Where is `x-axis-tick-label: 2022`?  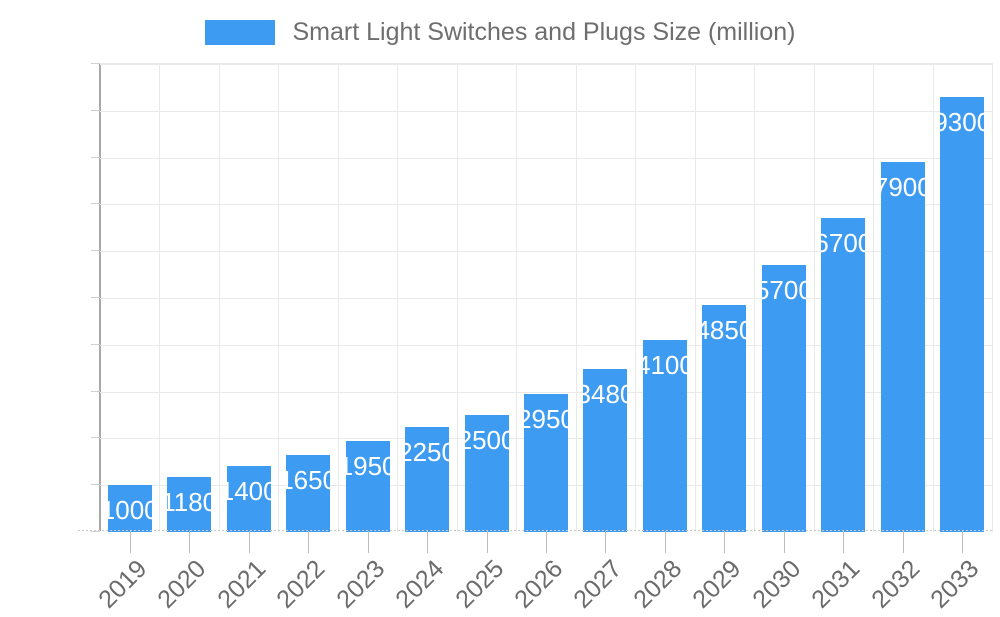
x-axis-tick-label: 2022 is located at coordinates (301, 584).